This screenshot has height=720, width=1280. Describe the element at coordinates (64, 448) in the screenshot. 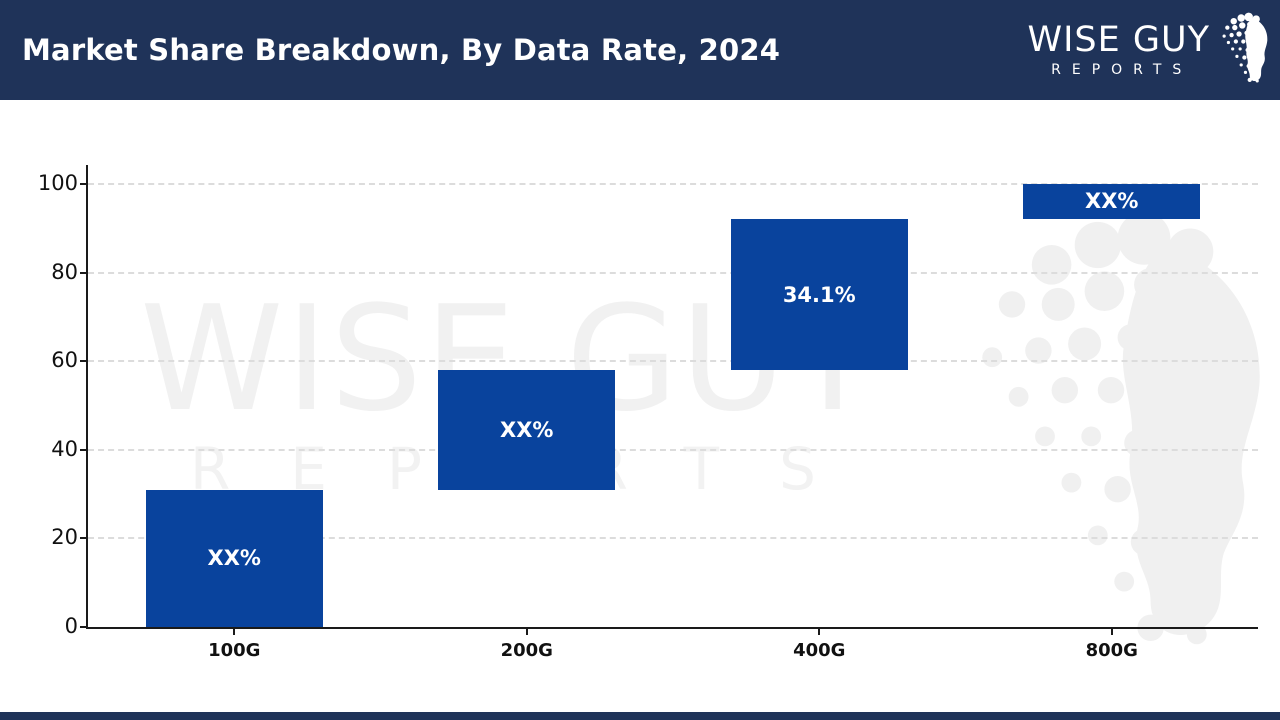

I see `y-tick-label: 40` at that location.